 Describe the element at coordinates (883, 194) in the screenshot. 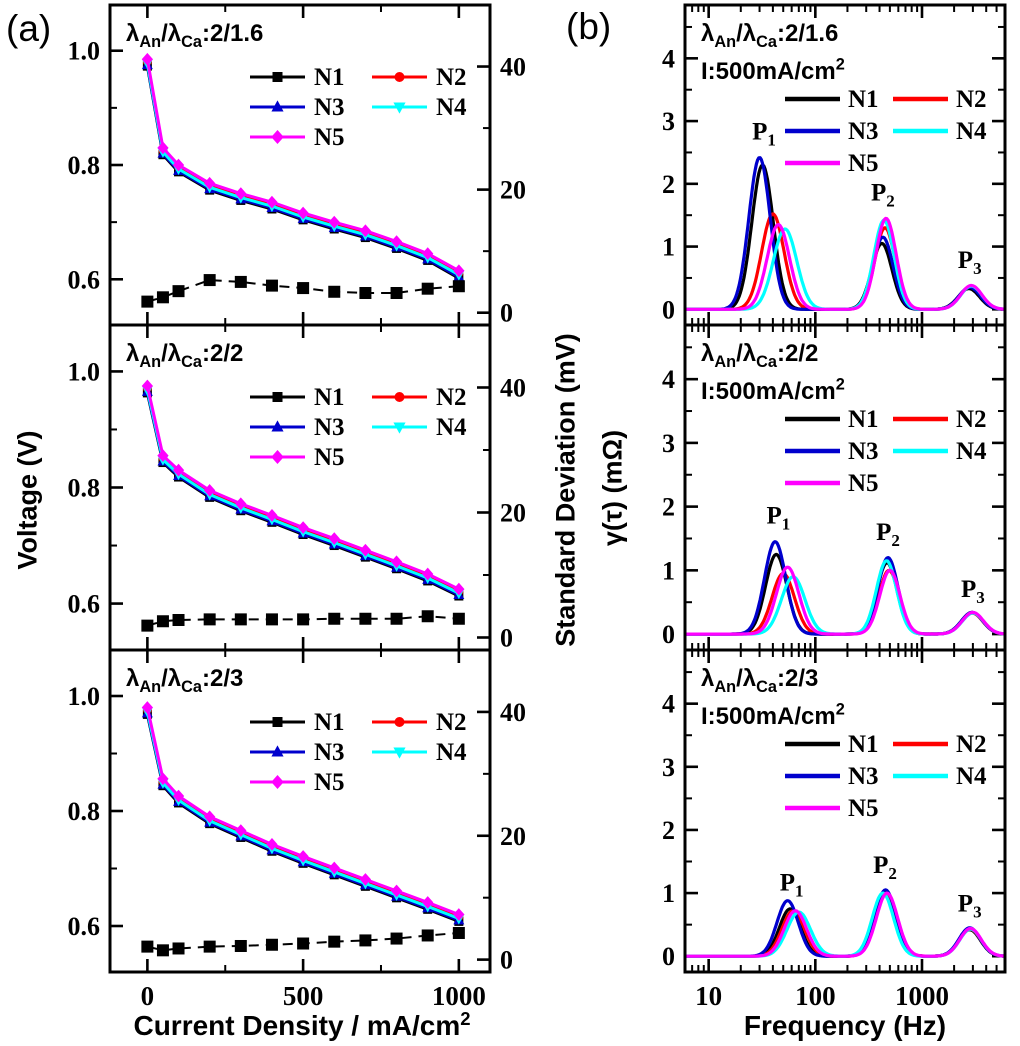

I see `peak-label: P2` at that location.